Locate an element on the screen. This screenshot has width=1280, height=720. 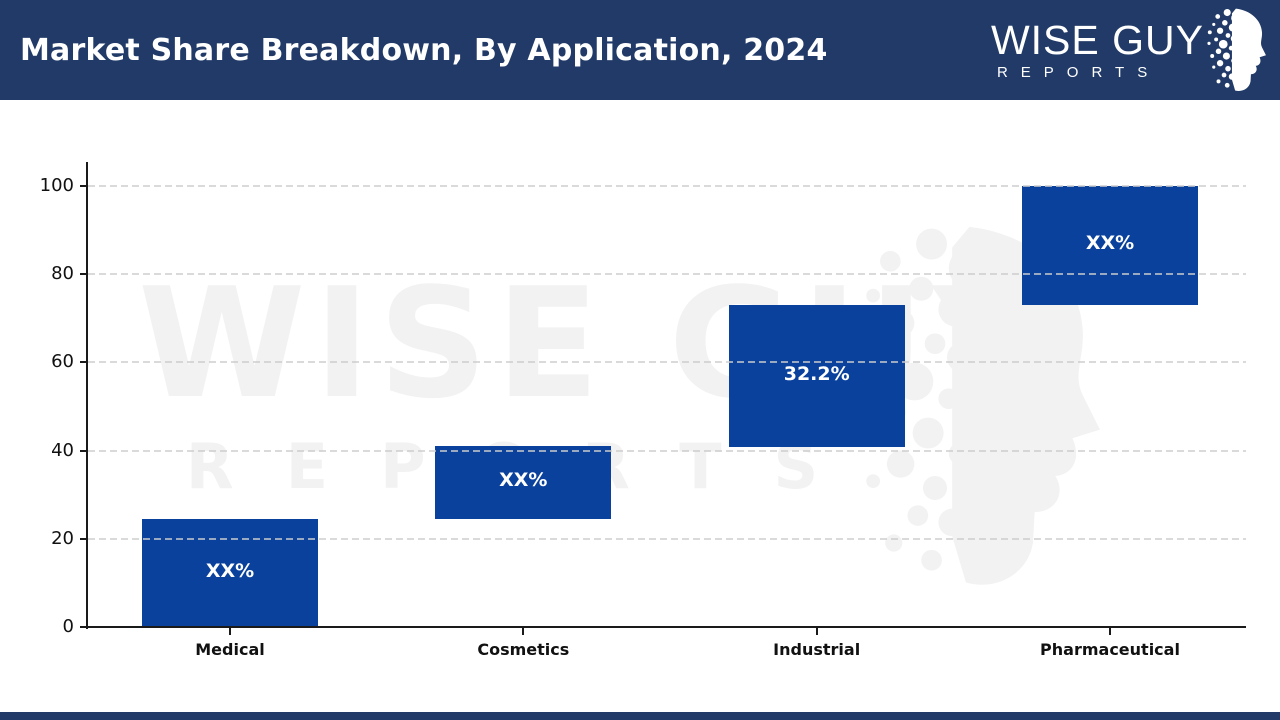
logo-text: WISE GUY REPORTS is located at coordinates (1097, 49).